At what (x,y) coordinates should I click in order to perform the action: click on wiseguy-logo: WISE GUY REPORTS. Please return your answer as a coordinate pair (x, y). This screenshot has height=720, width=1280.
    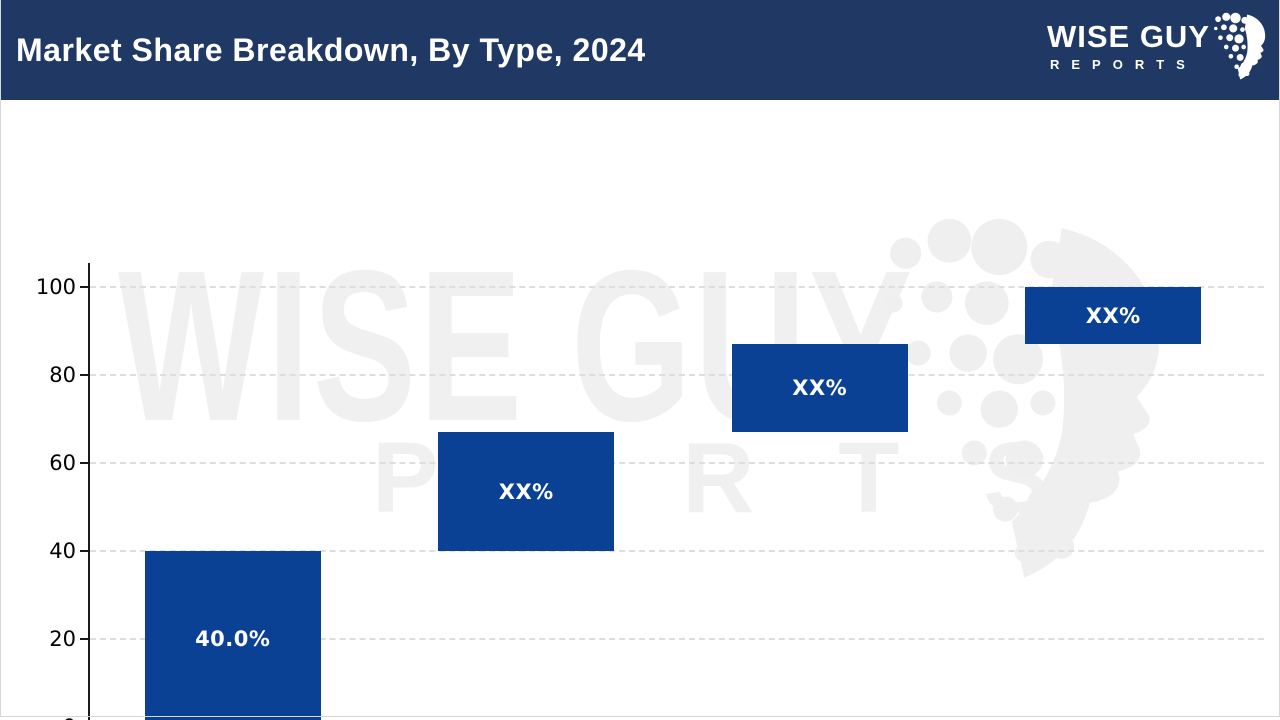
    Looking at the image, I should click on (1157, 47).